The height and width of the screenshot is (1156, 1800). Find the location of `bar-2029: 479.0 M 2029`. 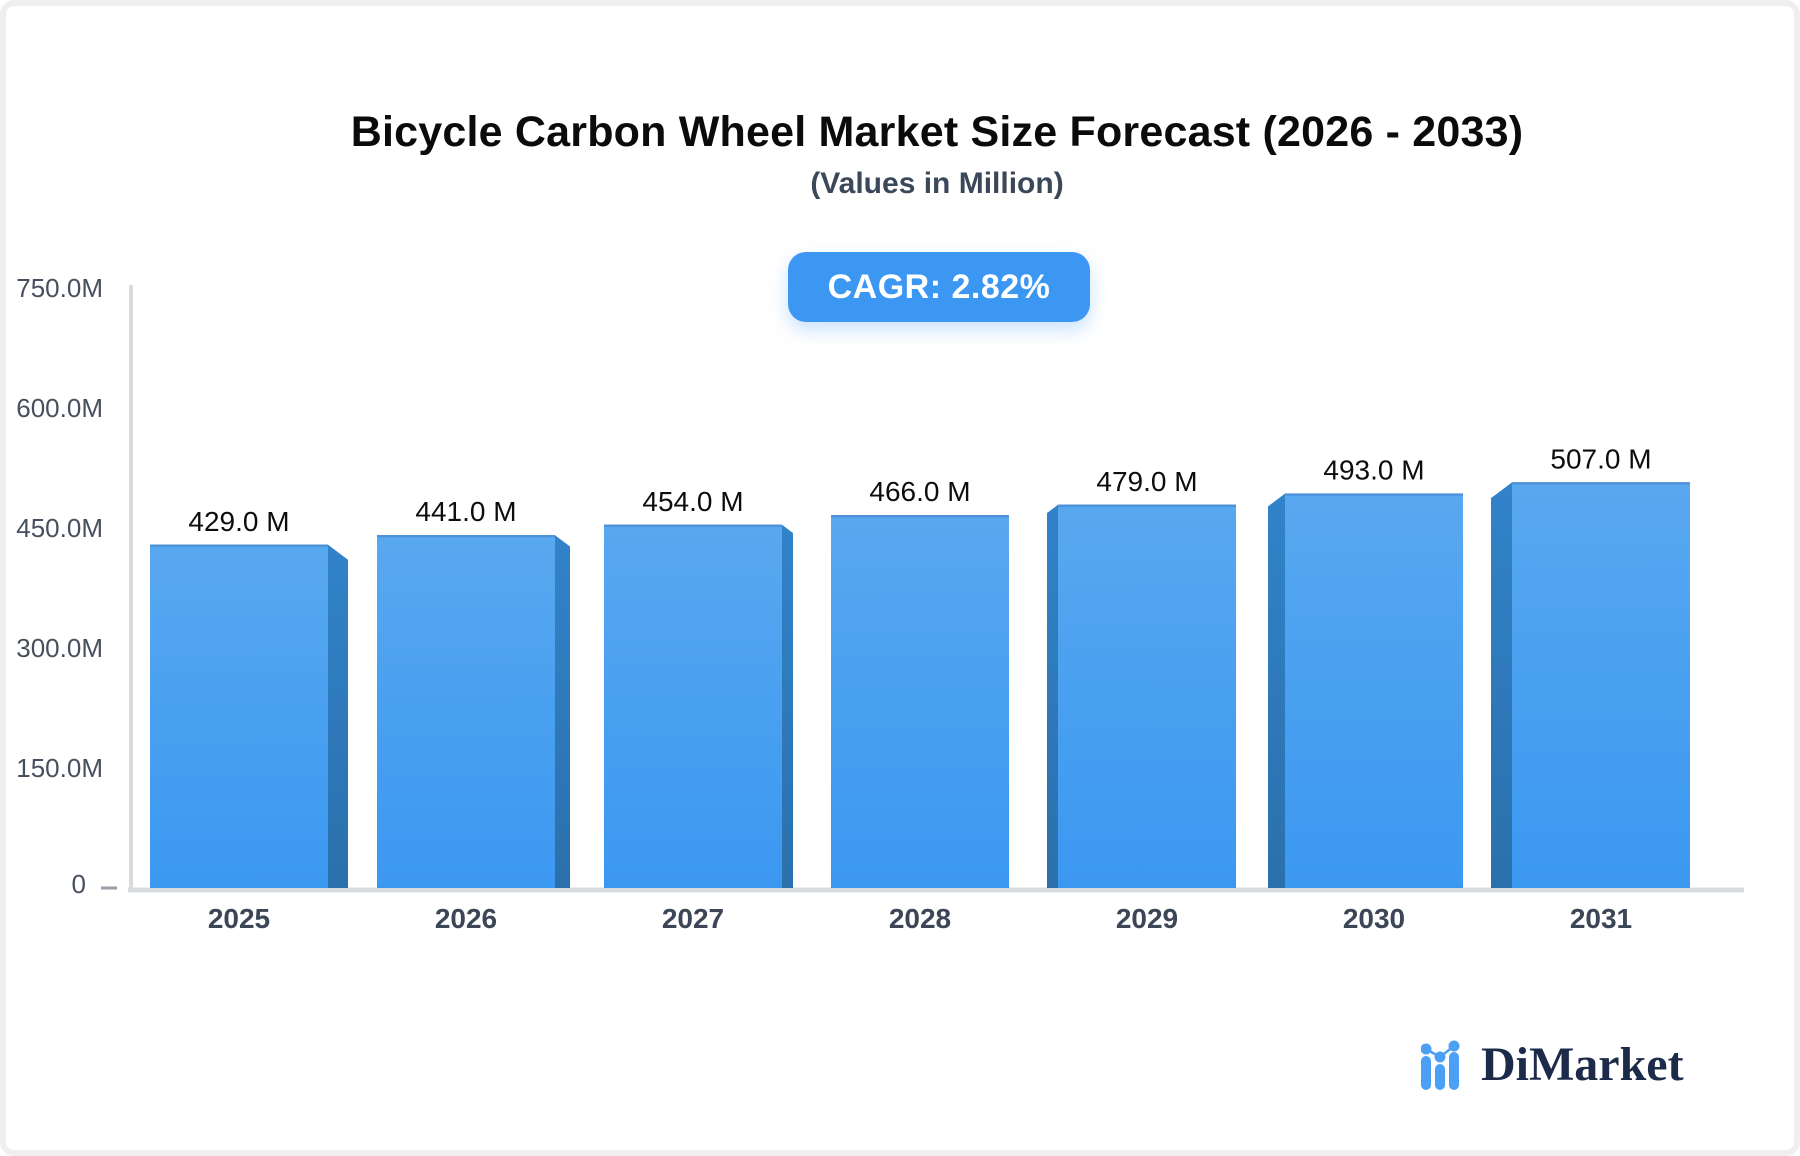

bar-2029: 479.0 M 2029 is located at coordinates (1141, 700).